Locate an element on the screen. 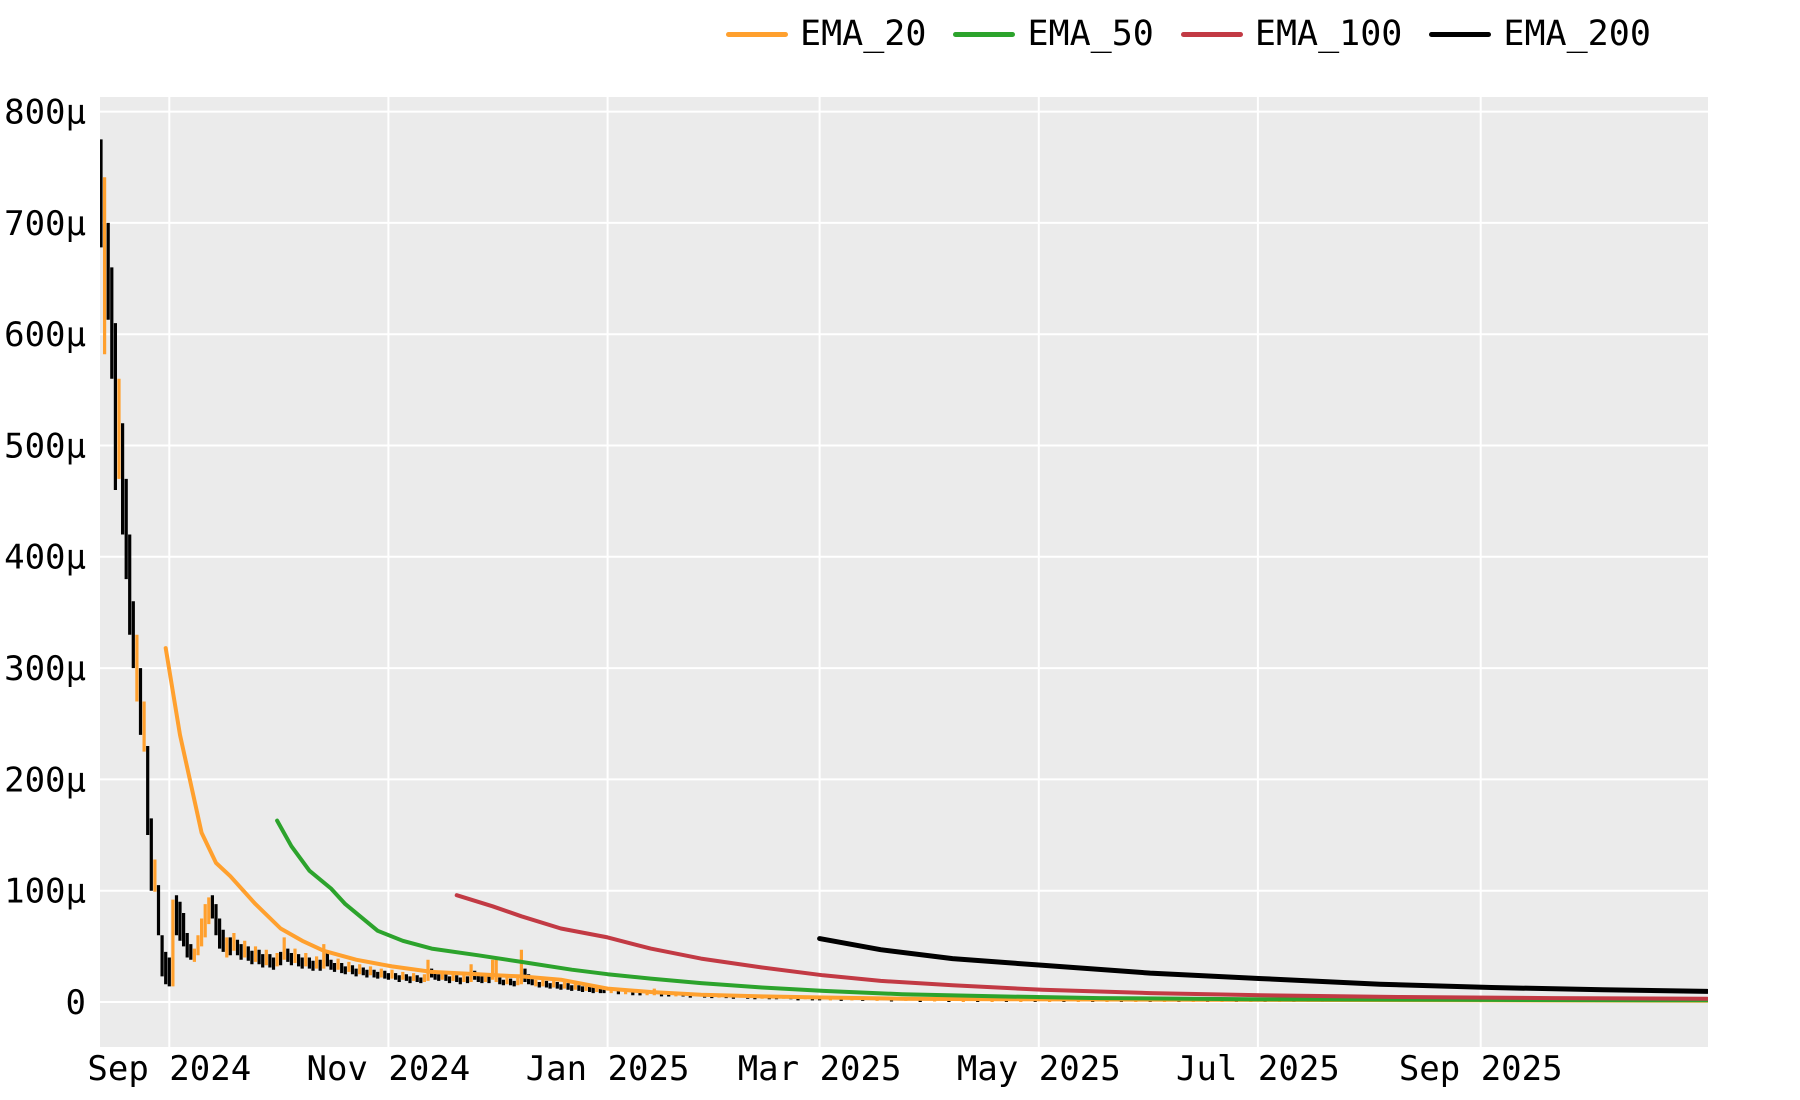 The width and height of the screenshot is (1800, 1100). y-tick-label: 200µ is located at coordinates (45, 780).